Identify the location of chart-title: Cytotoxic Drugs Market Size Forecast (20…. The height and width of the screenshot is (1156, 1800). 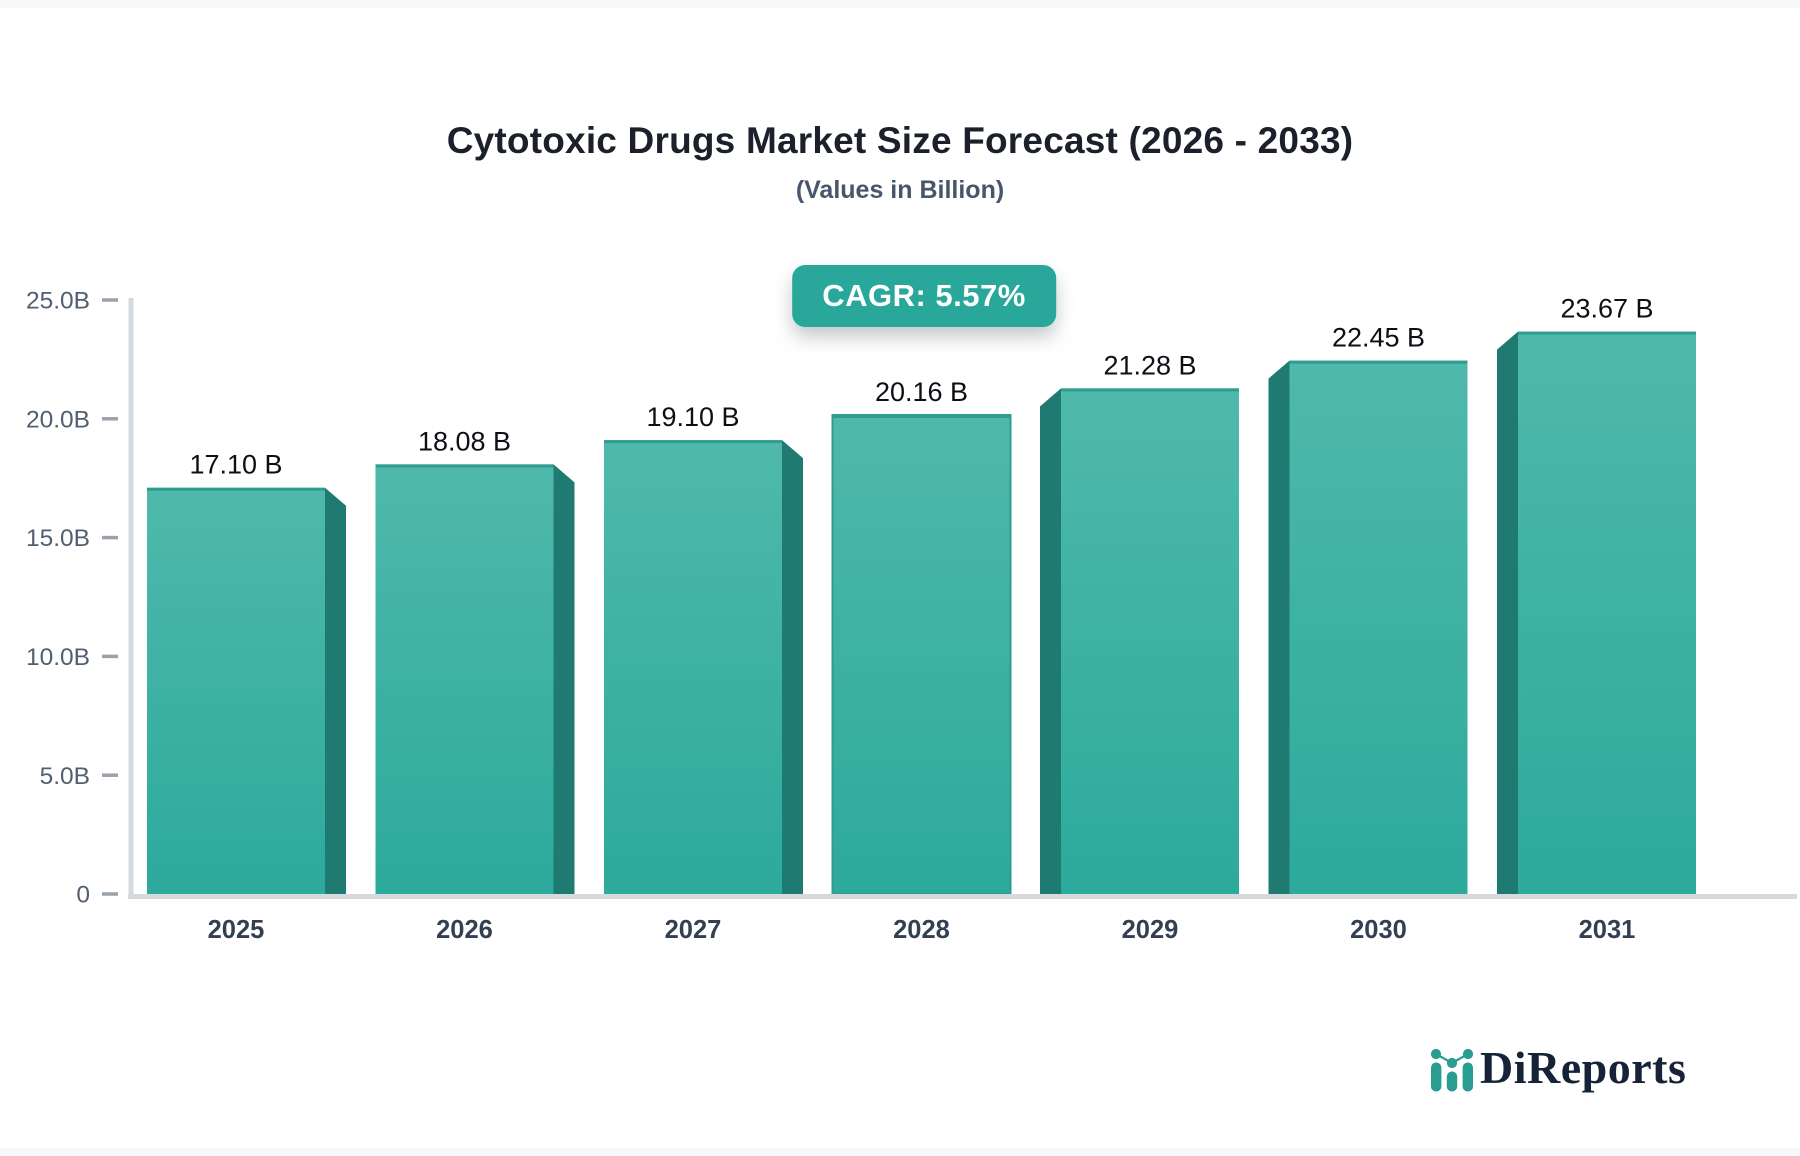
(900, 140).